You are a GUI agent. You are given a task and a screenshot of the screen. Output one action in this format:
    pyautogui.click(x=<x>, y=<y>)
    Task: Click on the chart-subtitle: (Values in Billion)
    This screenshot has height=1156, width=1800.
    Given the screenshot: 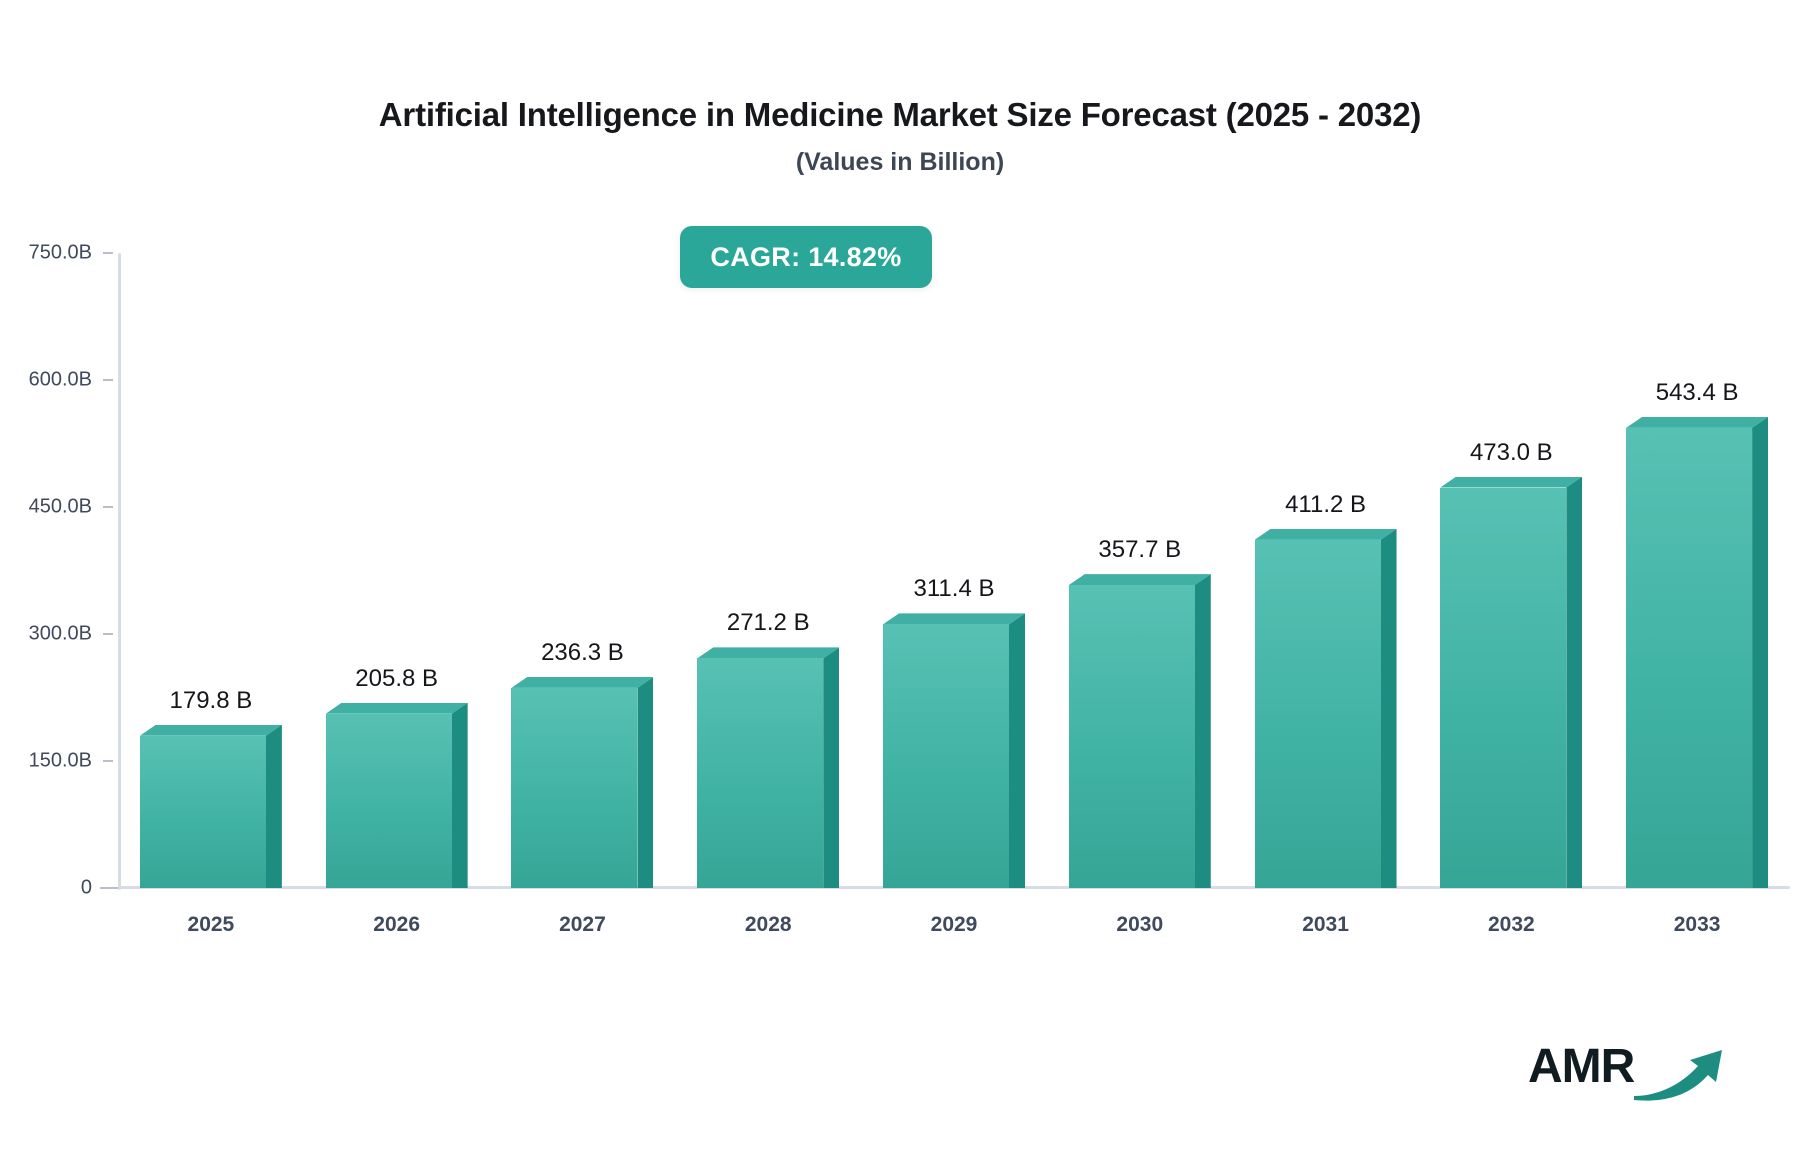 What is the action you would take?
    pyautogui.click(x=900, y=162)
    